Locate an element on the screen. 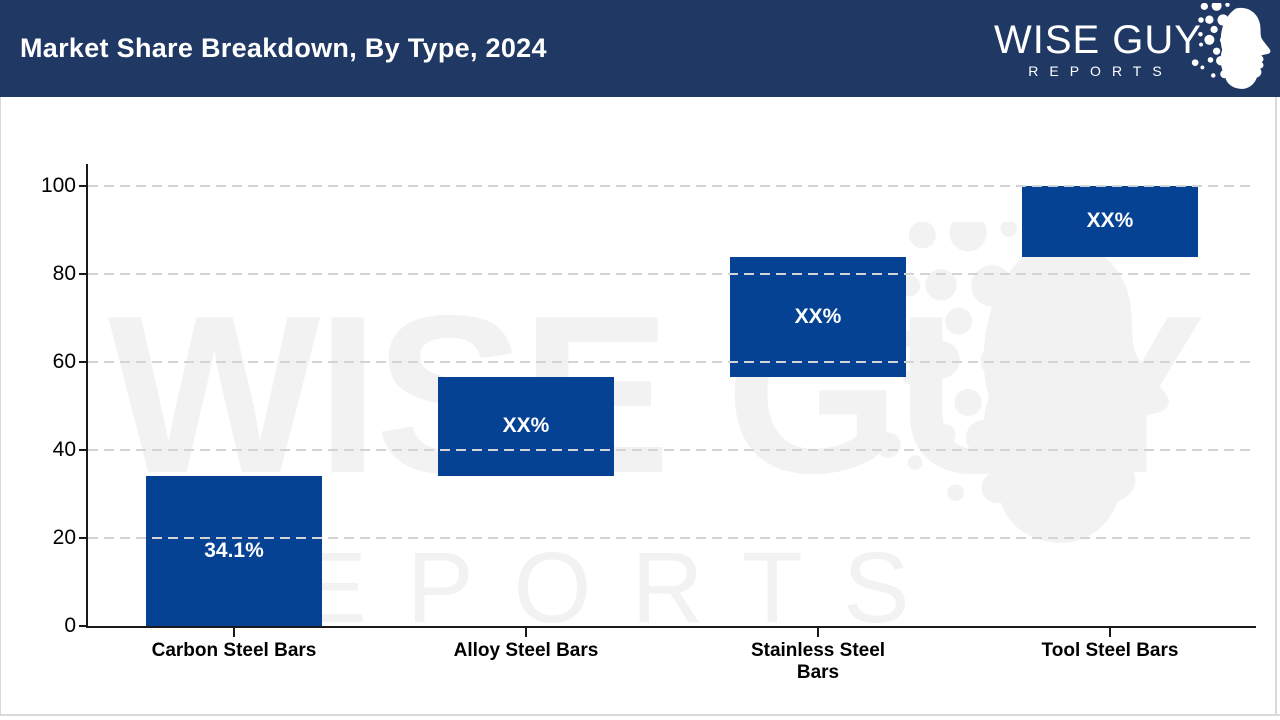 The width and height of the screenshot is (1280, 720). logo-subtitle: REPORTS is located at coordinates (1100, 70).